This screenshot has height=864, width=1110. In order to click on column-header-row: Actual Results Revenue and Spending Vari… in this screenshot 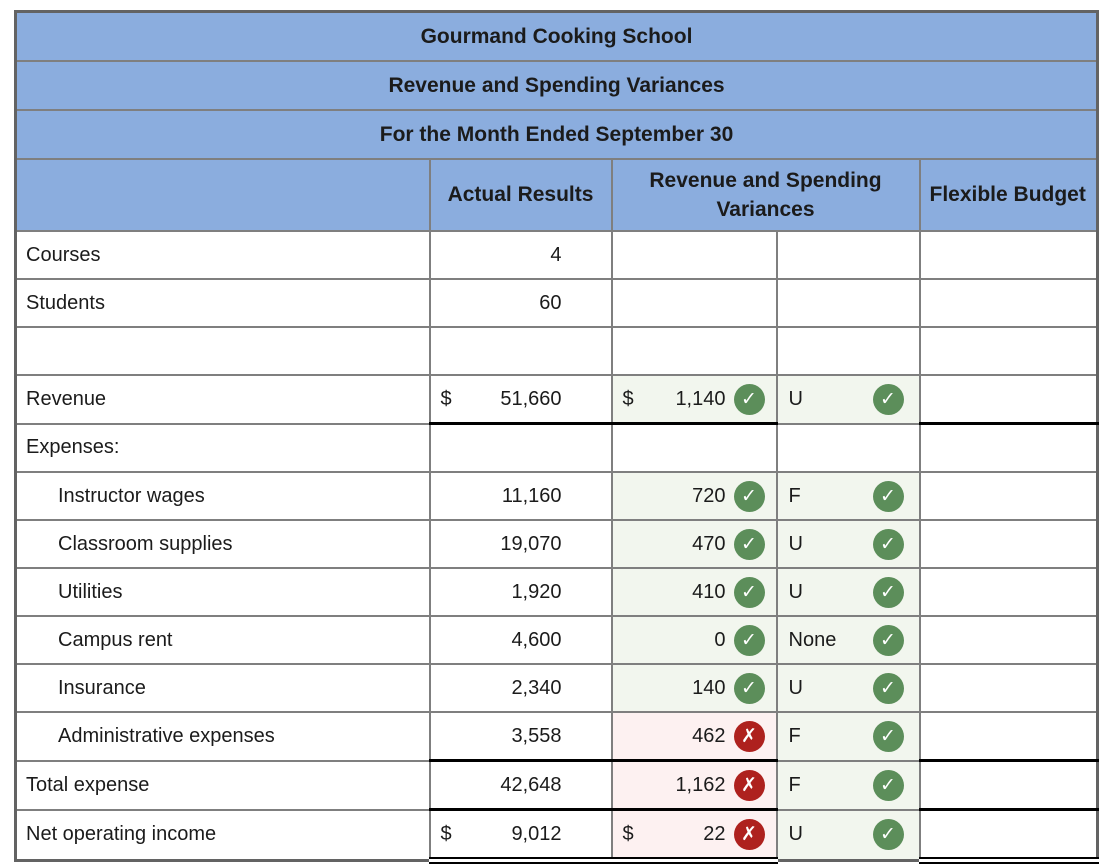, I will do `click(556, 195)`.